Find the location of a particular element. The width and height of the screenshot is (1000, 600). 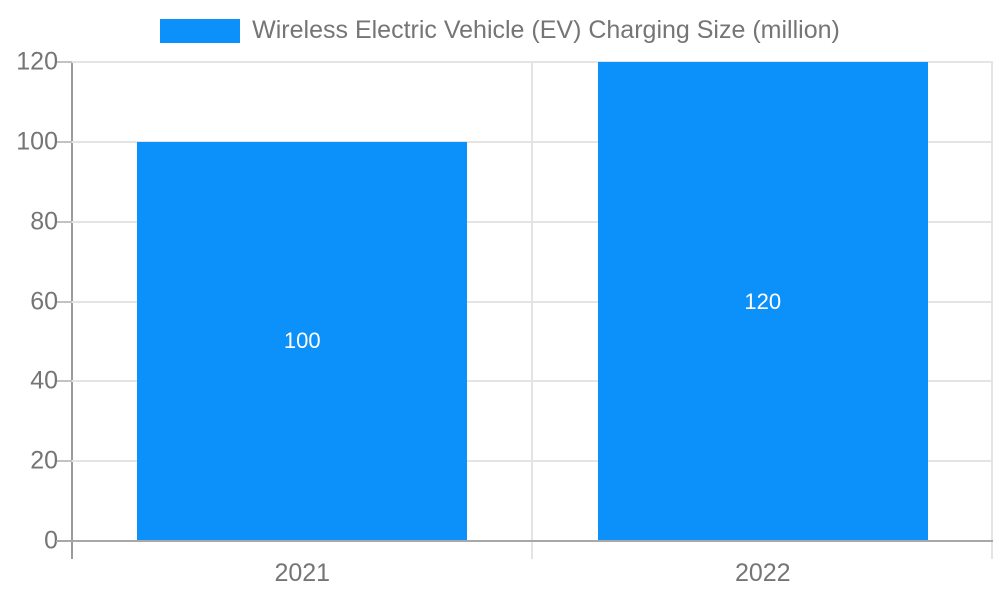

x-tick-label-2022: 2022 is located at coordinates (762, 573).